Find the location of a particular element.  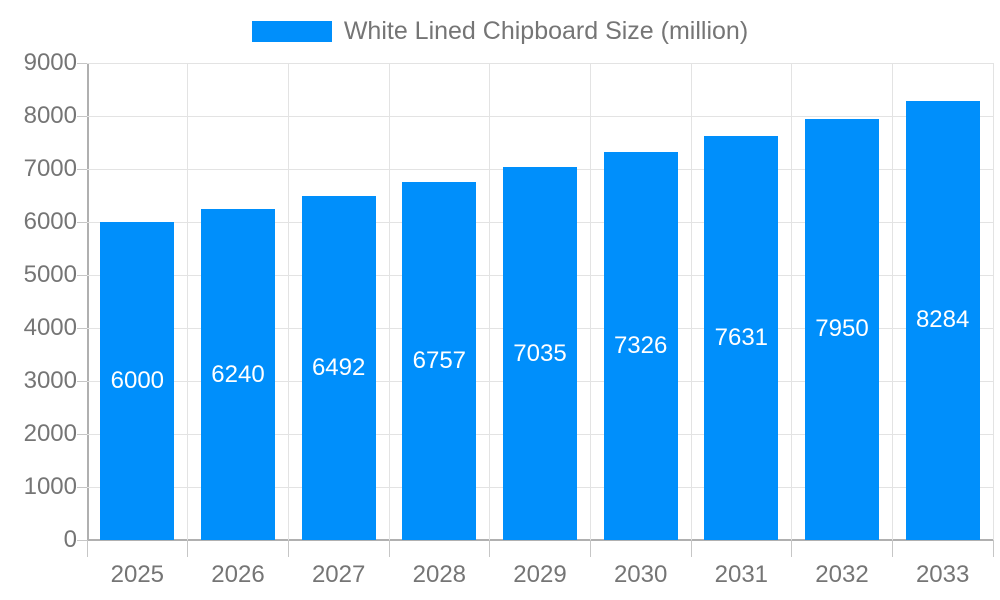

bar-value-label: 6492 is located at coordinates (338, 367).